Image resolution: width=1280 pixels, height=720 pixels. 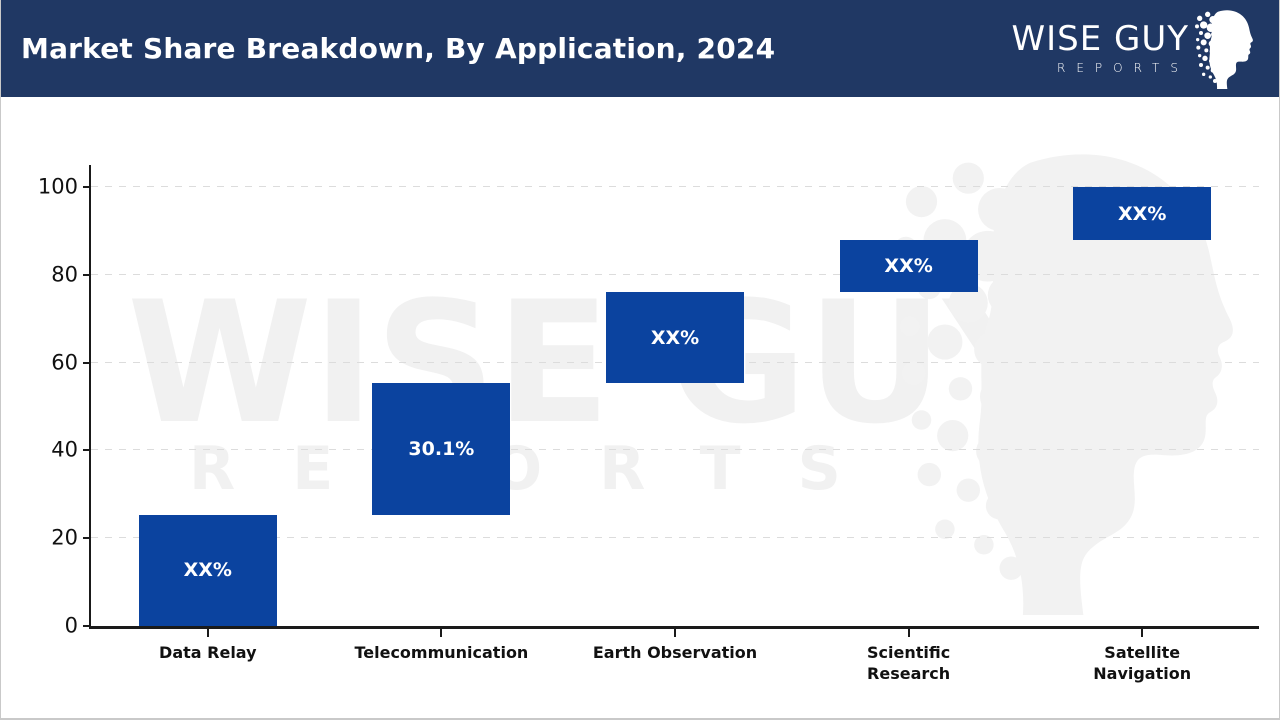 I want to click on logo-wordmark: WISE GUY, so click(x=1100, y=39).